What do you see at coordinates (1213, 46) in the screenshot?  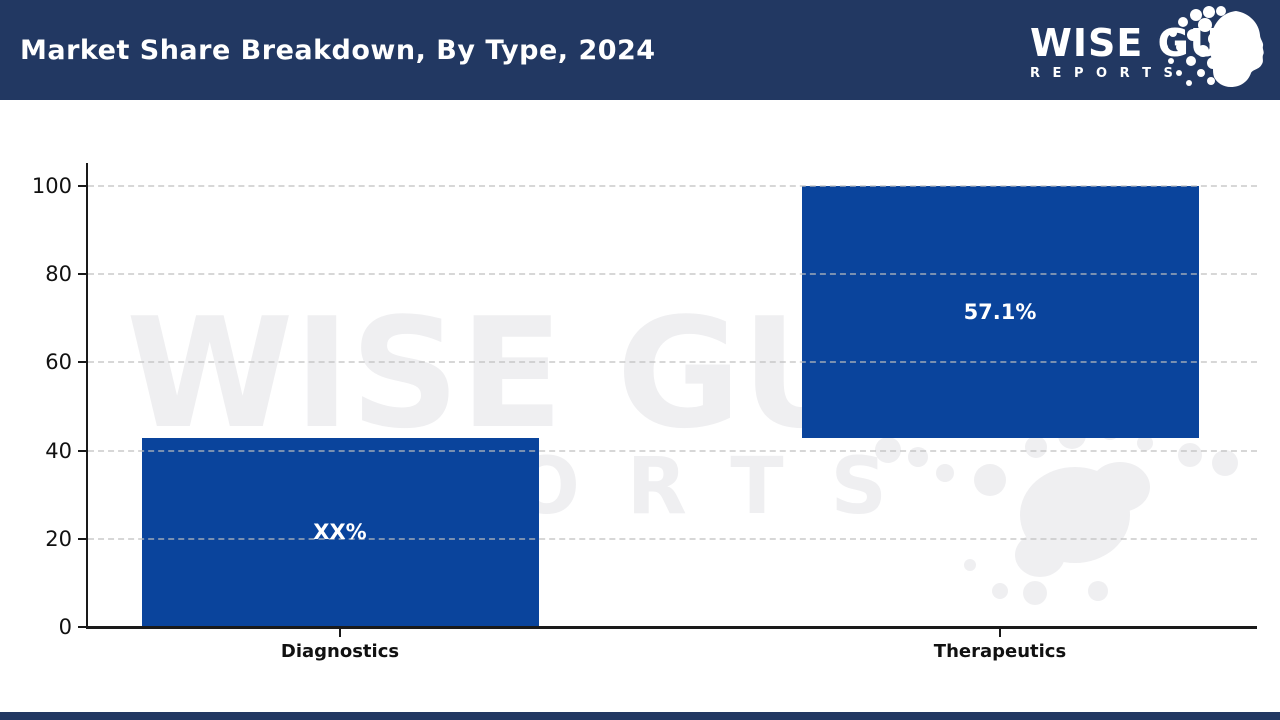 I see `logo-face-icon` at bounding box center [1213, 46].